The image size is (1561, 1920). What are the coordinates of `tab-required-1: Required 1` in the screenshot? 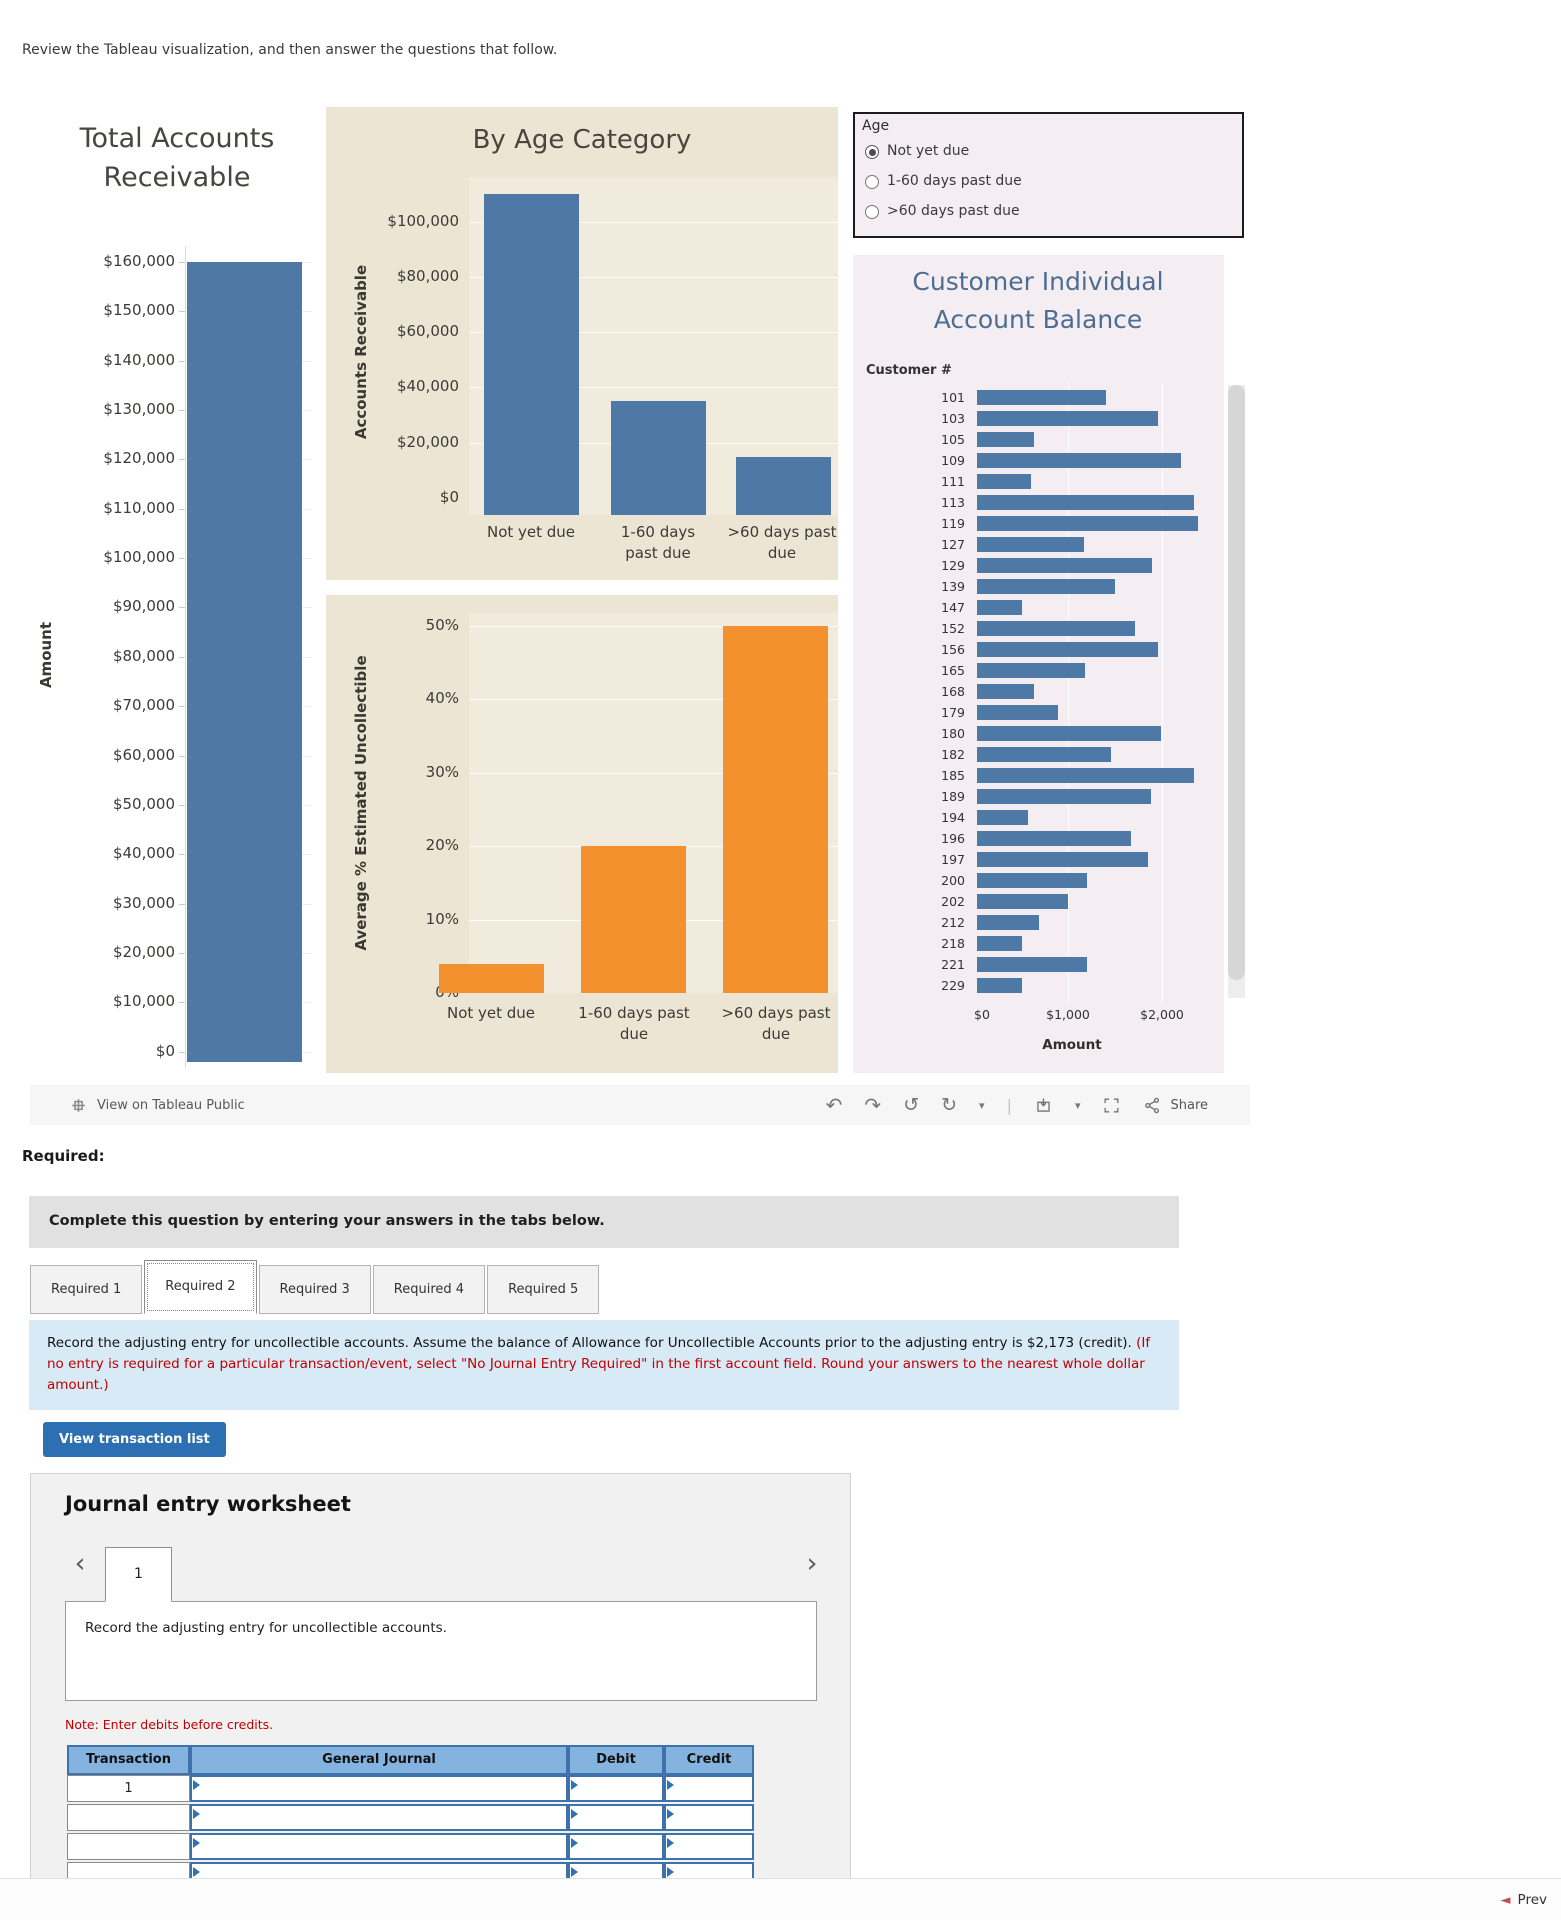 It's located at (86, 1289).